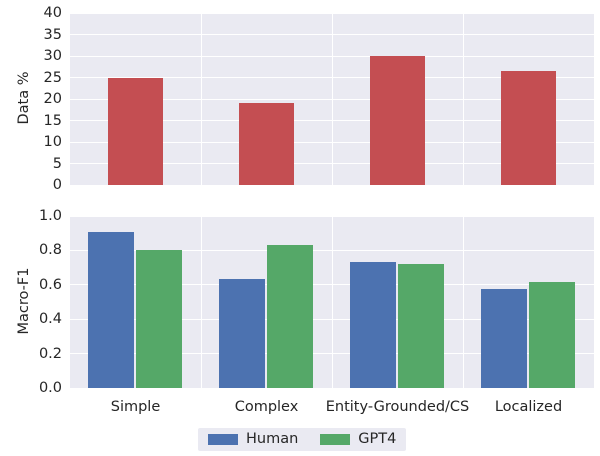 This screenshot has width=600, height=456. Describe the element at coordinates (302, 439) in the screenshot. I see `chart-legend: Human GPT4` at that location.